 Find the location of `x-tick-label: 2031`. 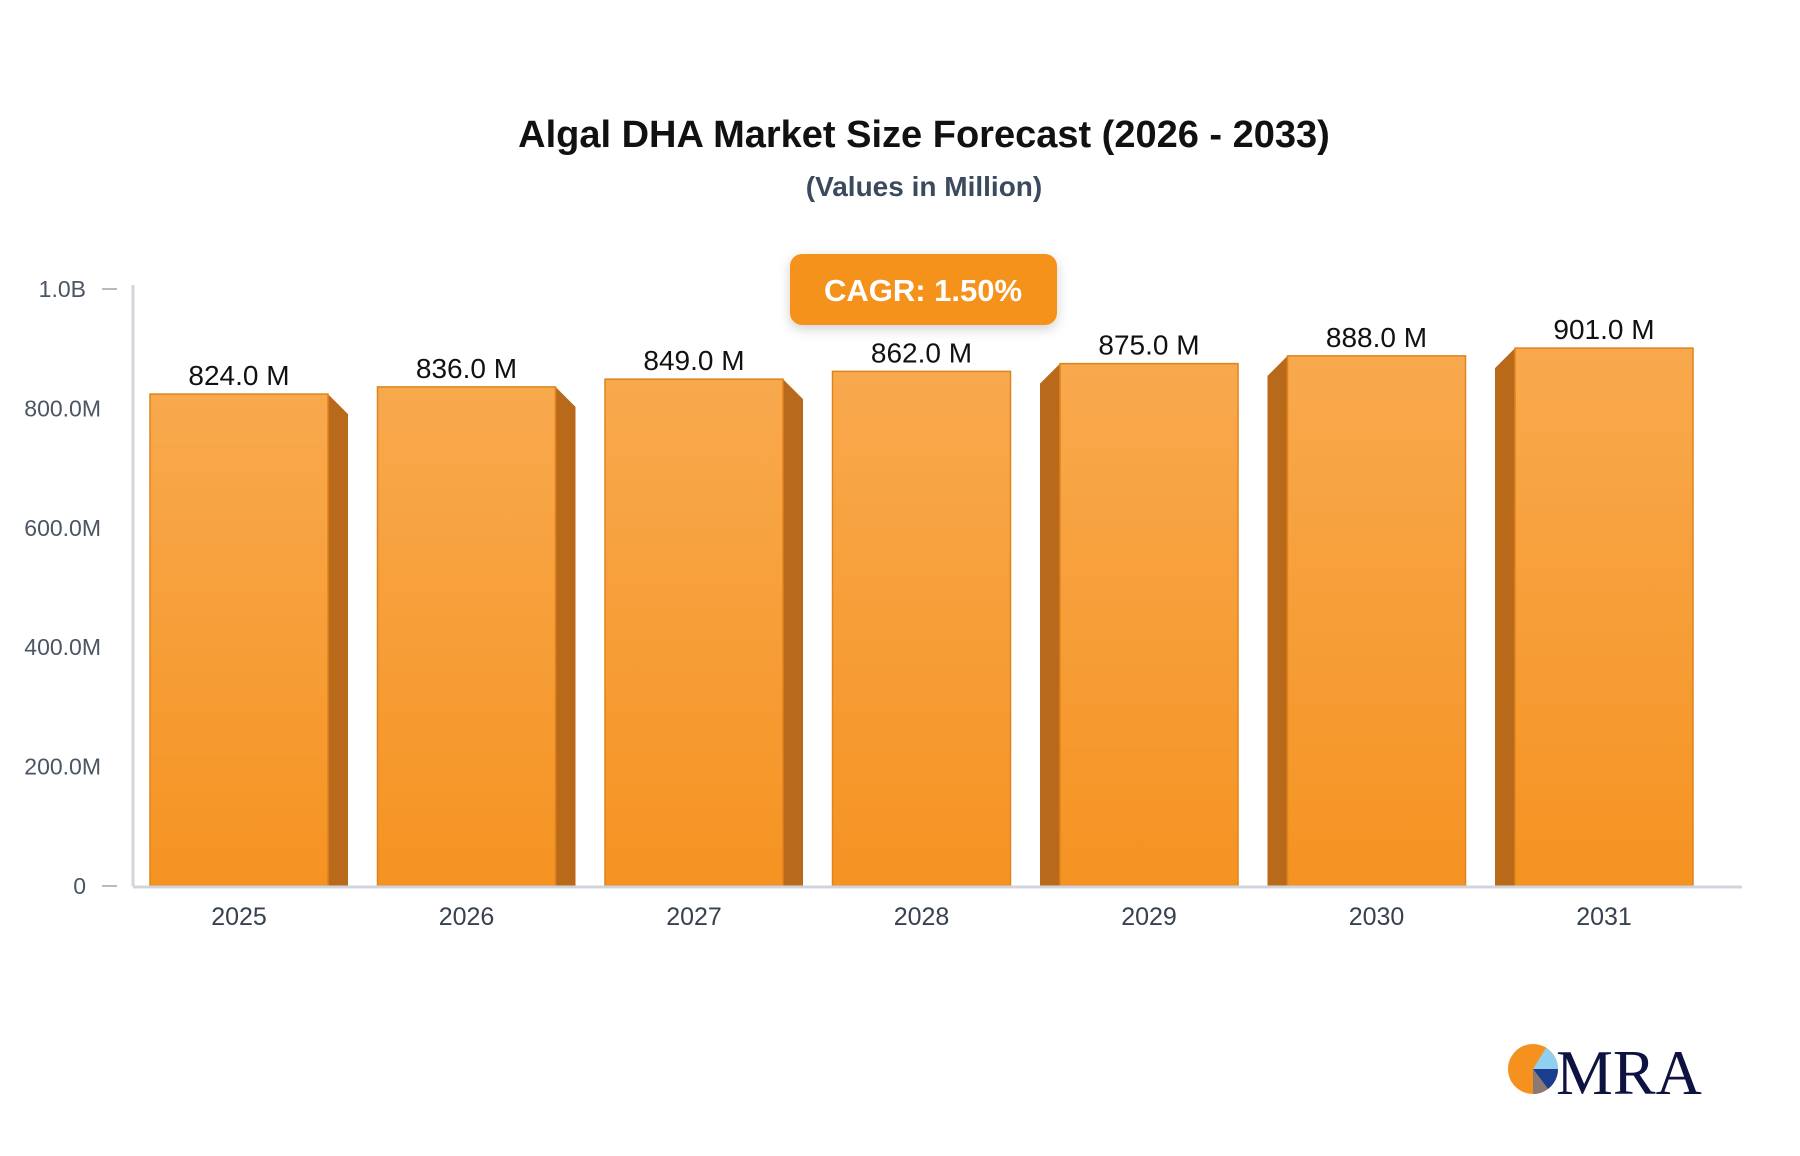

x-tick-label: 2031 is located at coordinates (1604, 917).